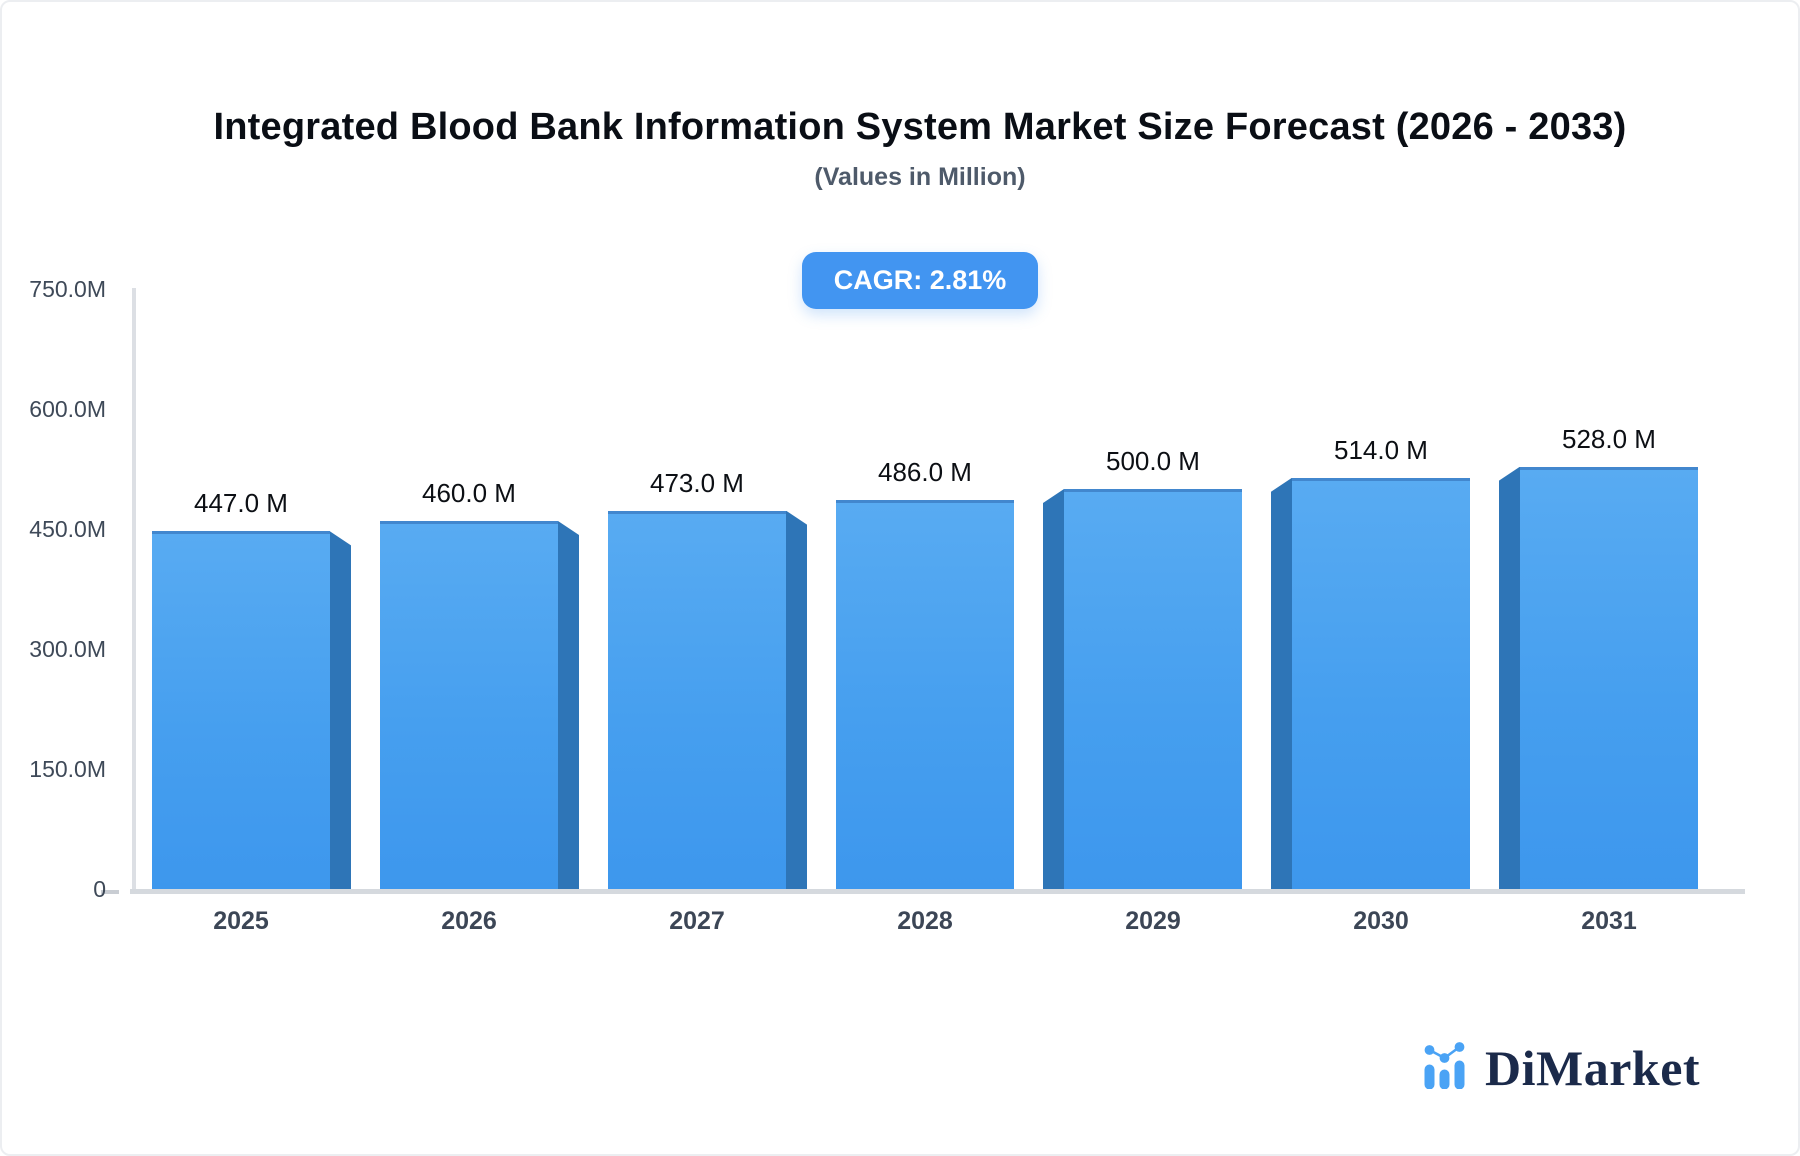  I want to click on y-axis-label: 450.0M, so click(67, 529).